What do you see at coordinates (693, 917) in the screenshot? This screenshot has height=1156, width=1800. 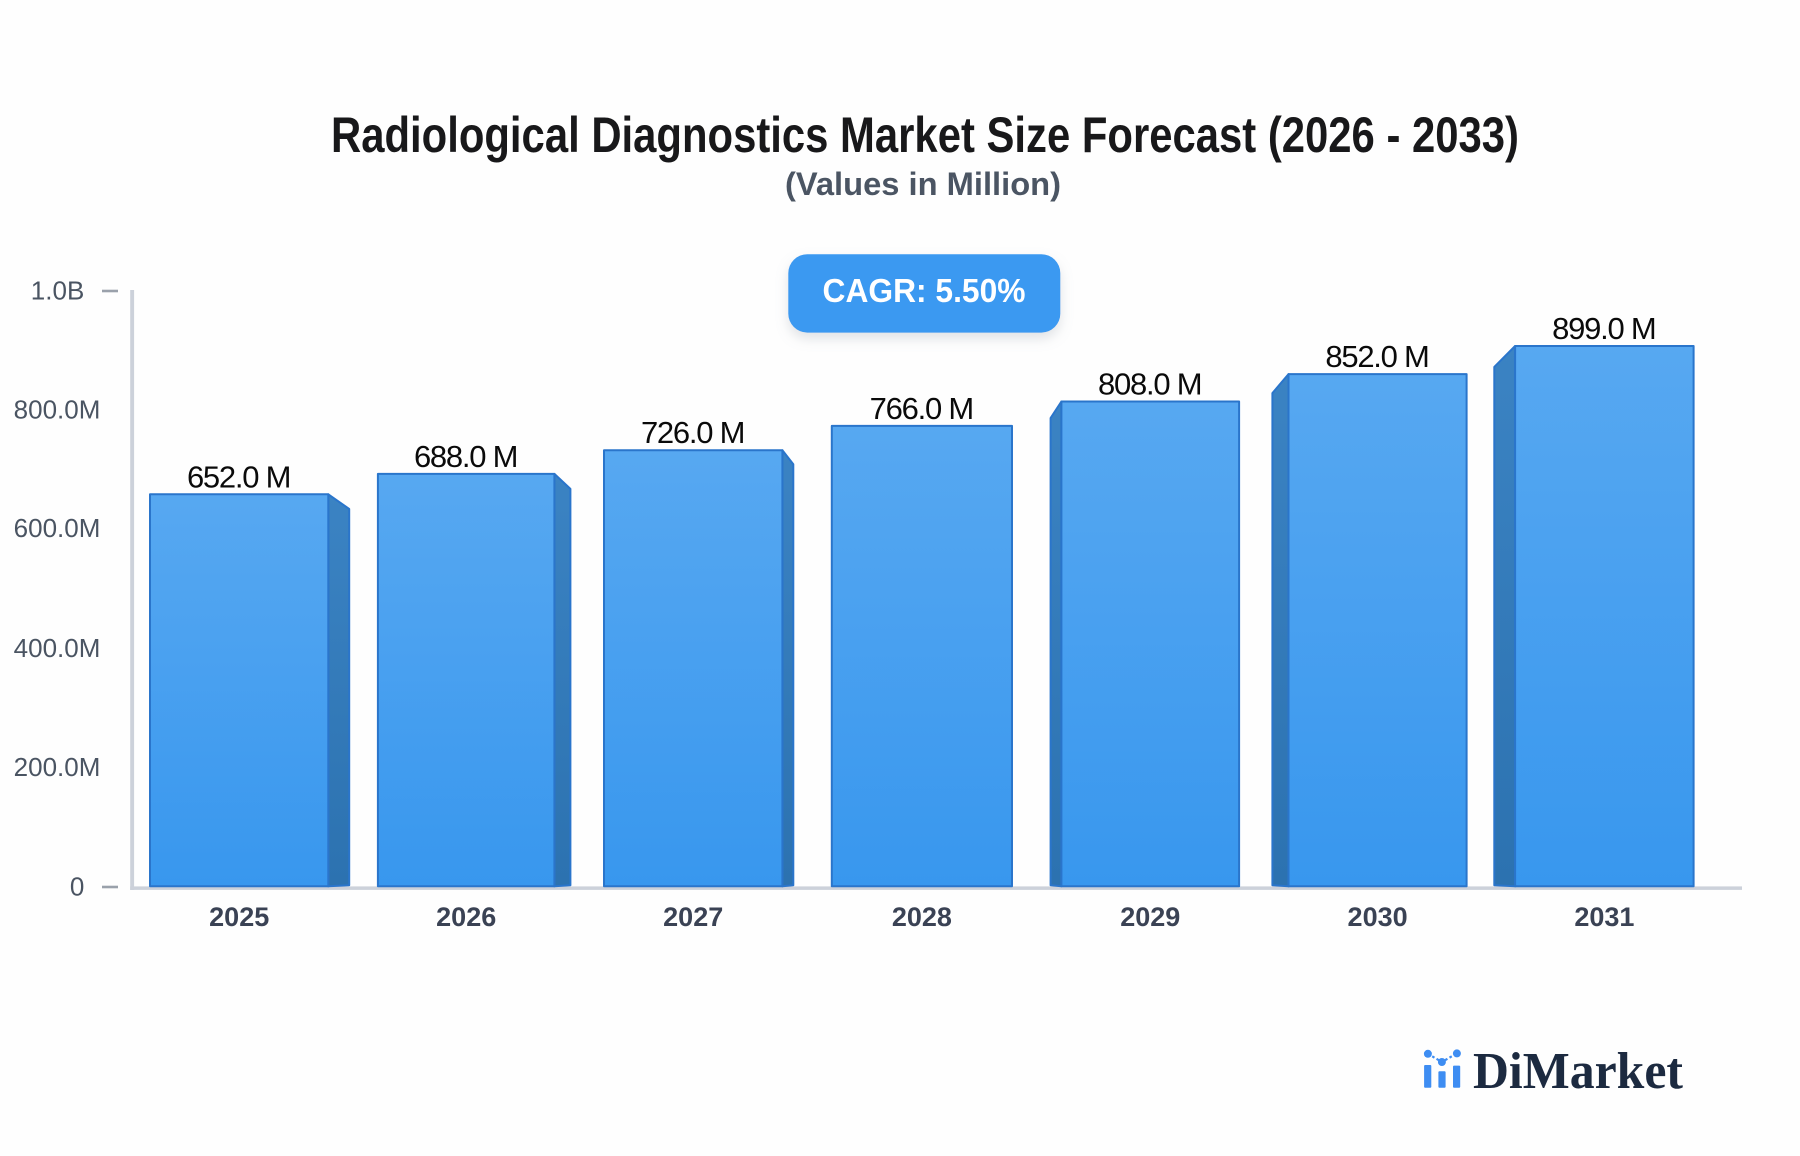 I see `svg-text: 2027` at bounding box center [693, 917].